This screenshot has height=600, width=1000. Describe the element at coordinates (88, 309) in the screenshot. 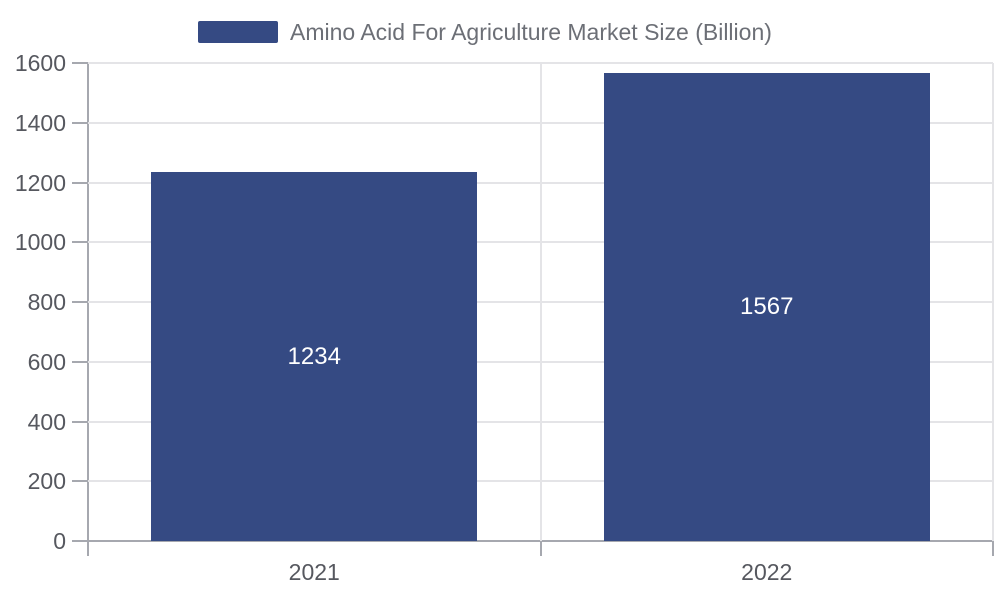

I see `y-axis-line` at that location.